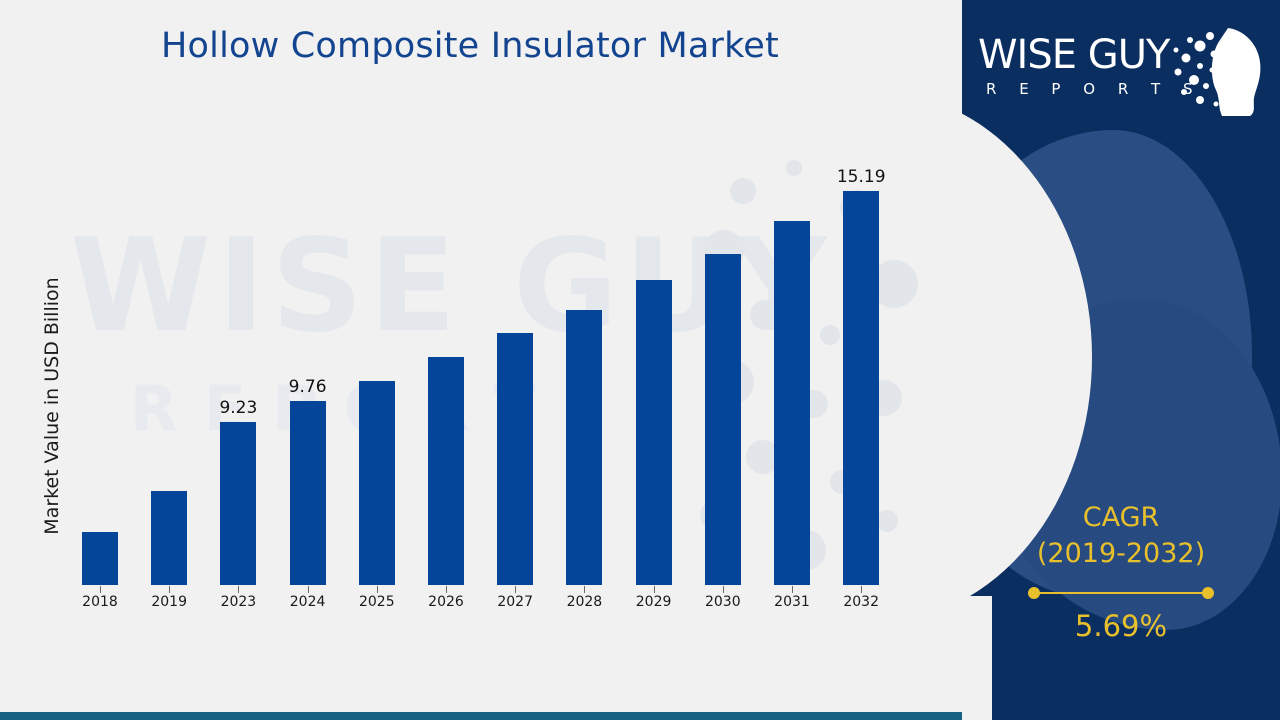 The image size is (1280, 720). What do you see at coordinates (307, 602) in the screenshot?
I see `x-tick-label-2024: 2024` at bounding box center [307, 602].